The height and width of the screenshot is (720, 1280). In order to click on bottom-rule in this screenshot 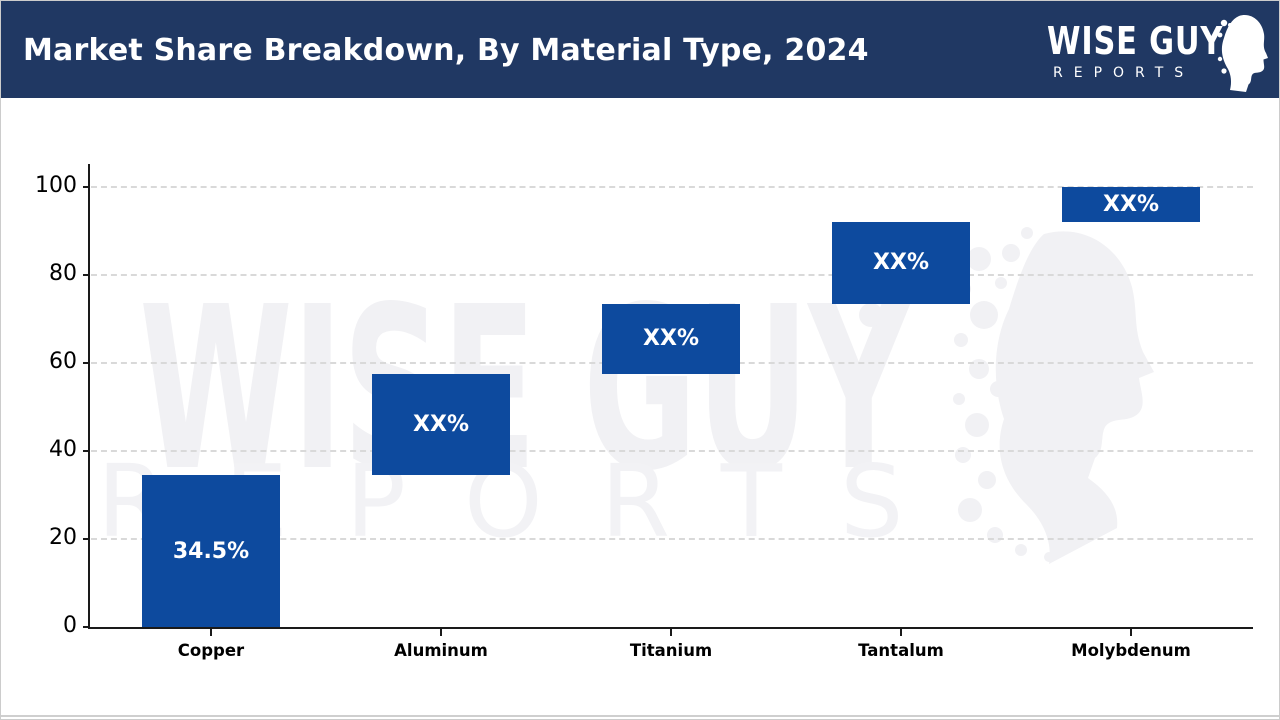, I will do `click(640, 716)`.